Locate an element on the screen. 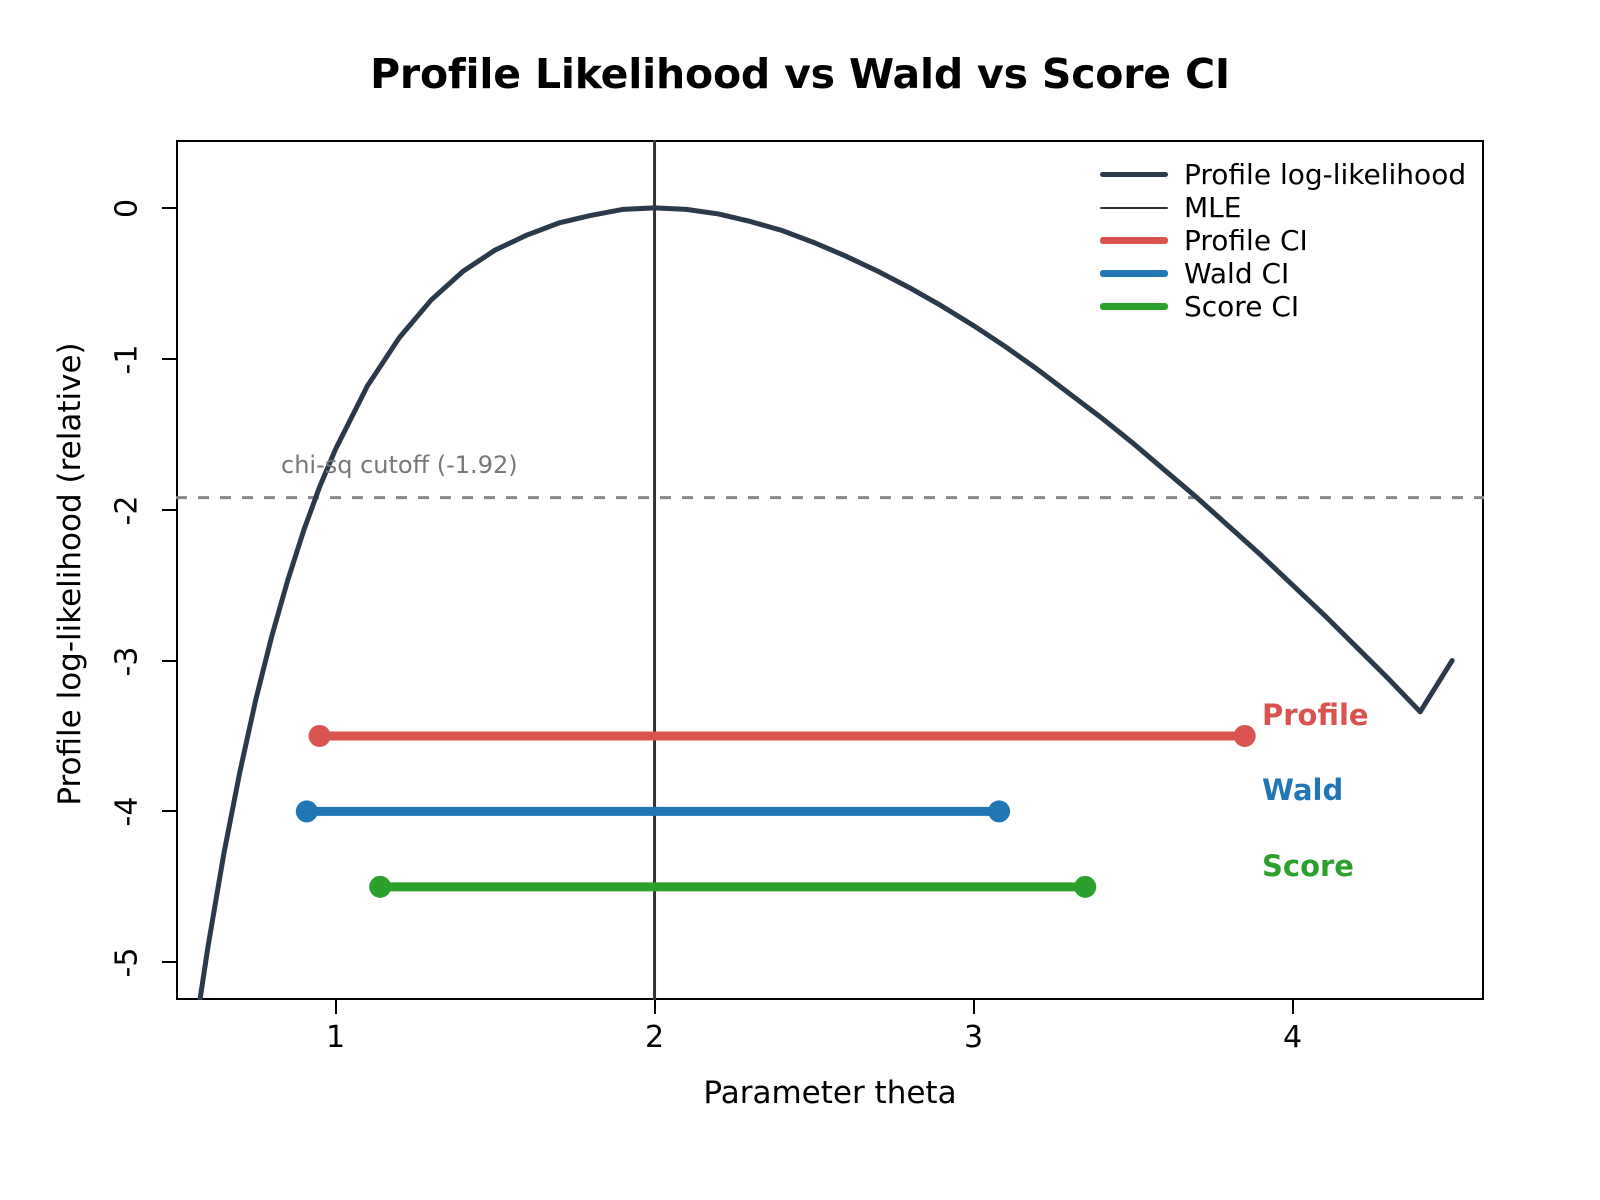  ci-segment-profile is located at coordinates (782, 735).